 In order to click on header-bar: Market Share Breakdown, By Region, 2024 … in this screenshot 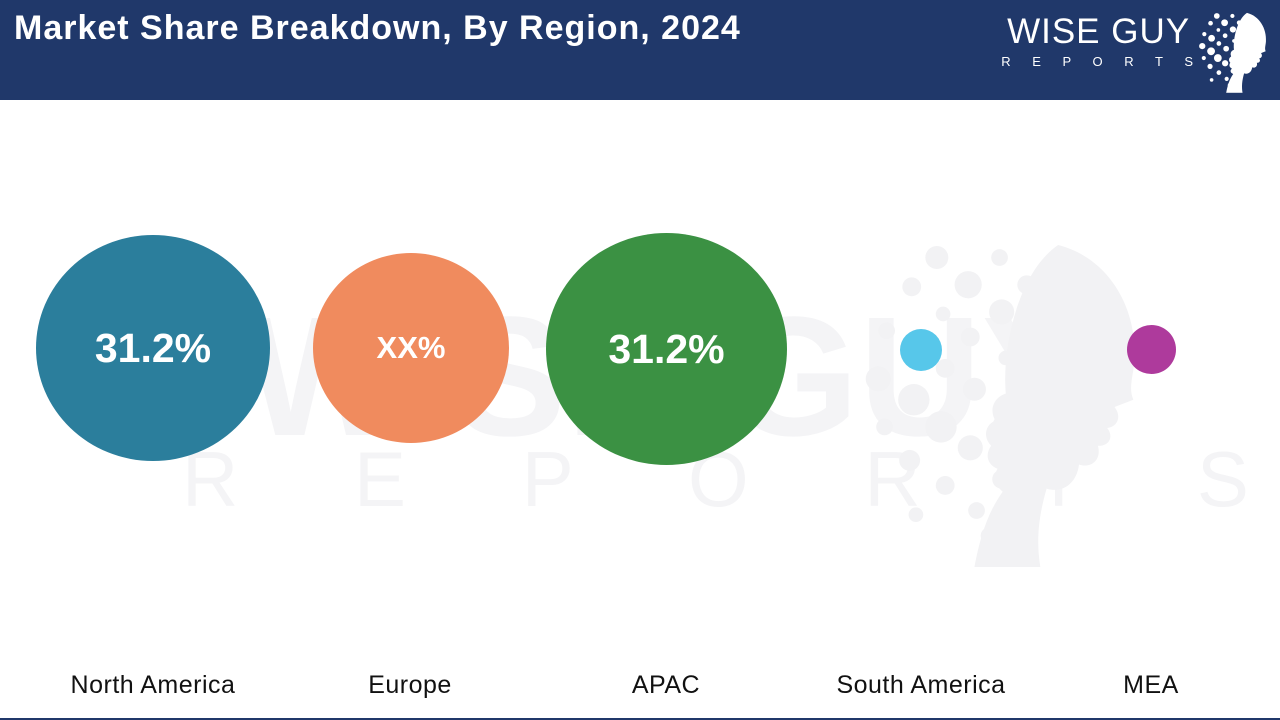, I will do `click(640, 50)`.